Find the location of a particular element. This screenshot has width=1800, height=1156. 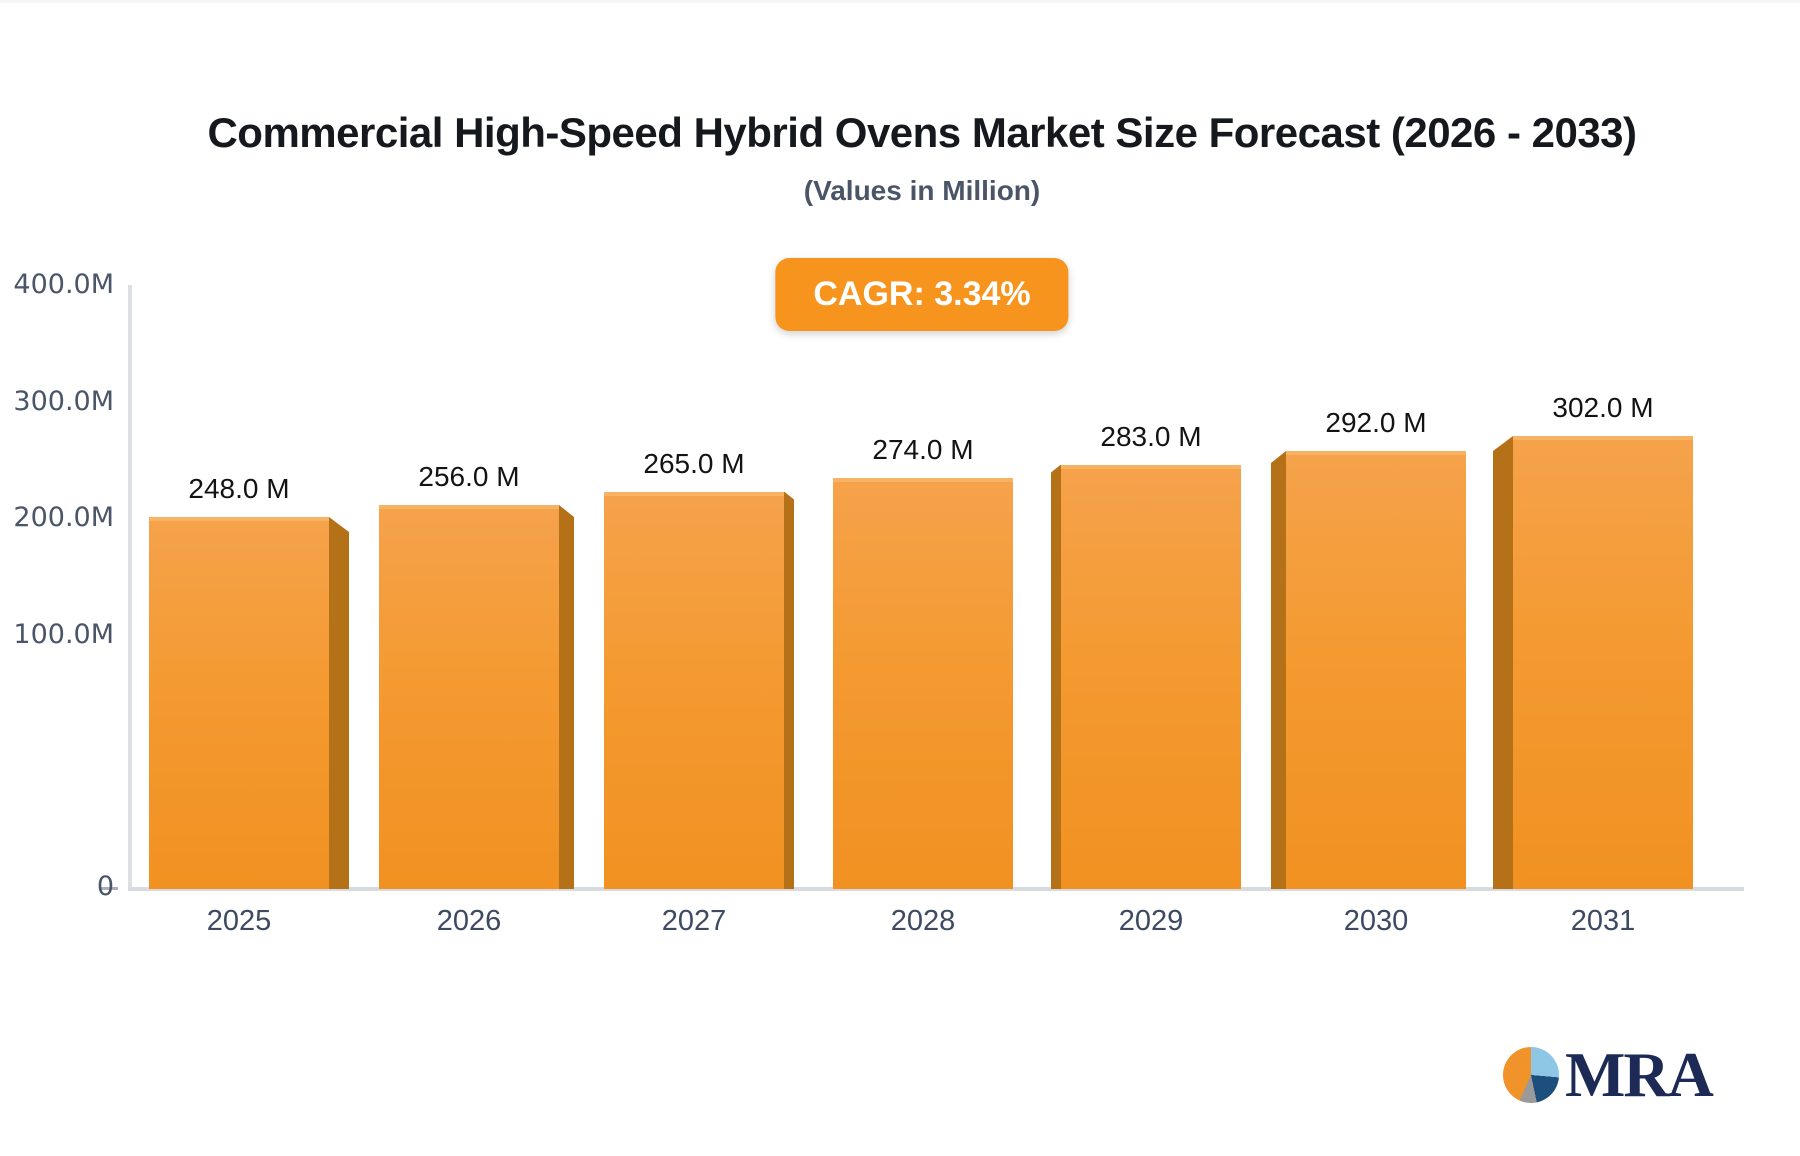

y-tick-label: 200.0M is located at coordinates (63, 517).